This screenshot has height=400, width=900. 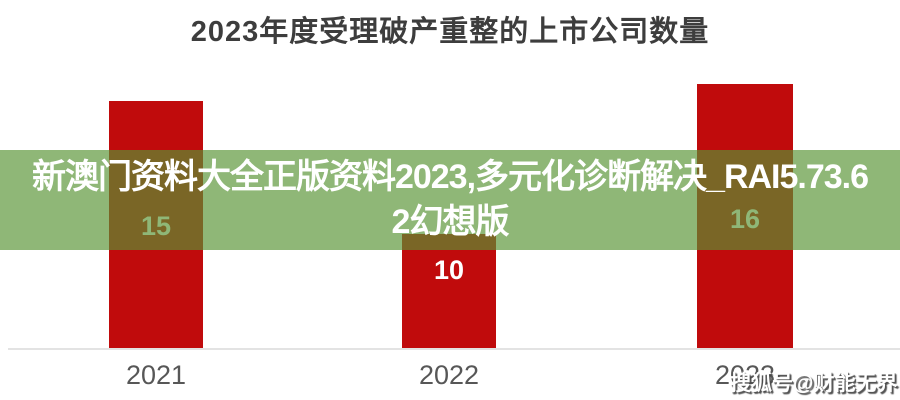 I want to click on bar-value-label: 10, so click(x=449, y=270).